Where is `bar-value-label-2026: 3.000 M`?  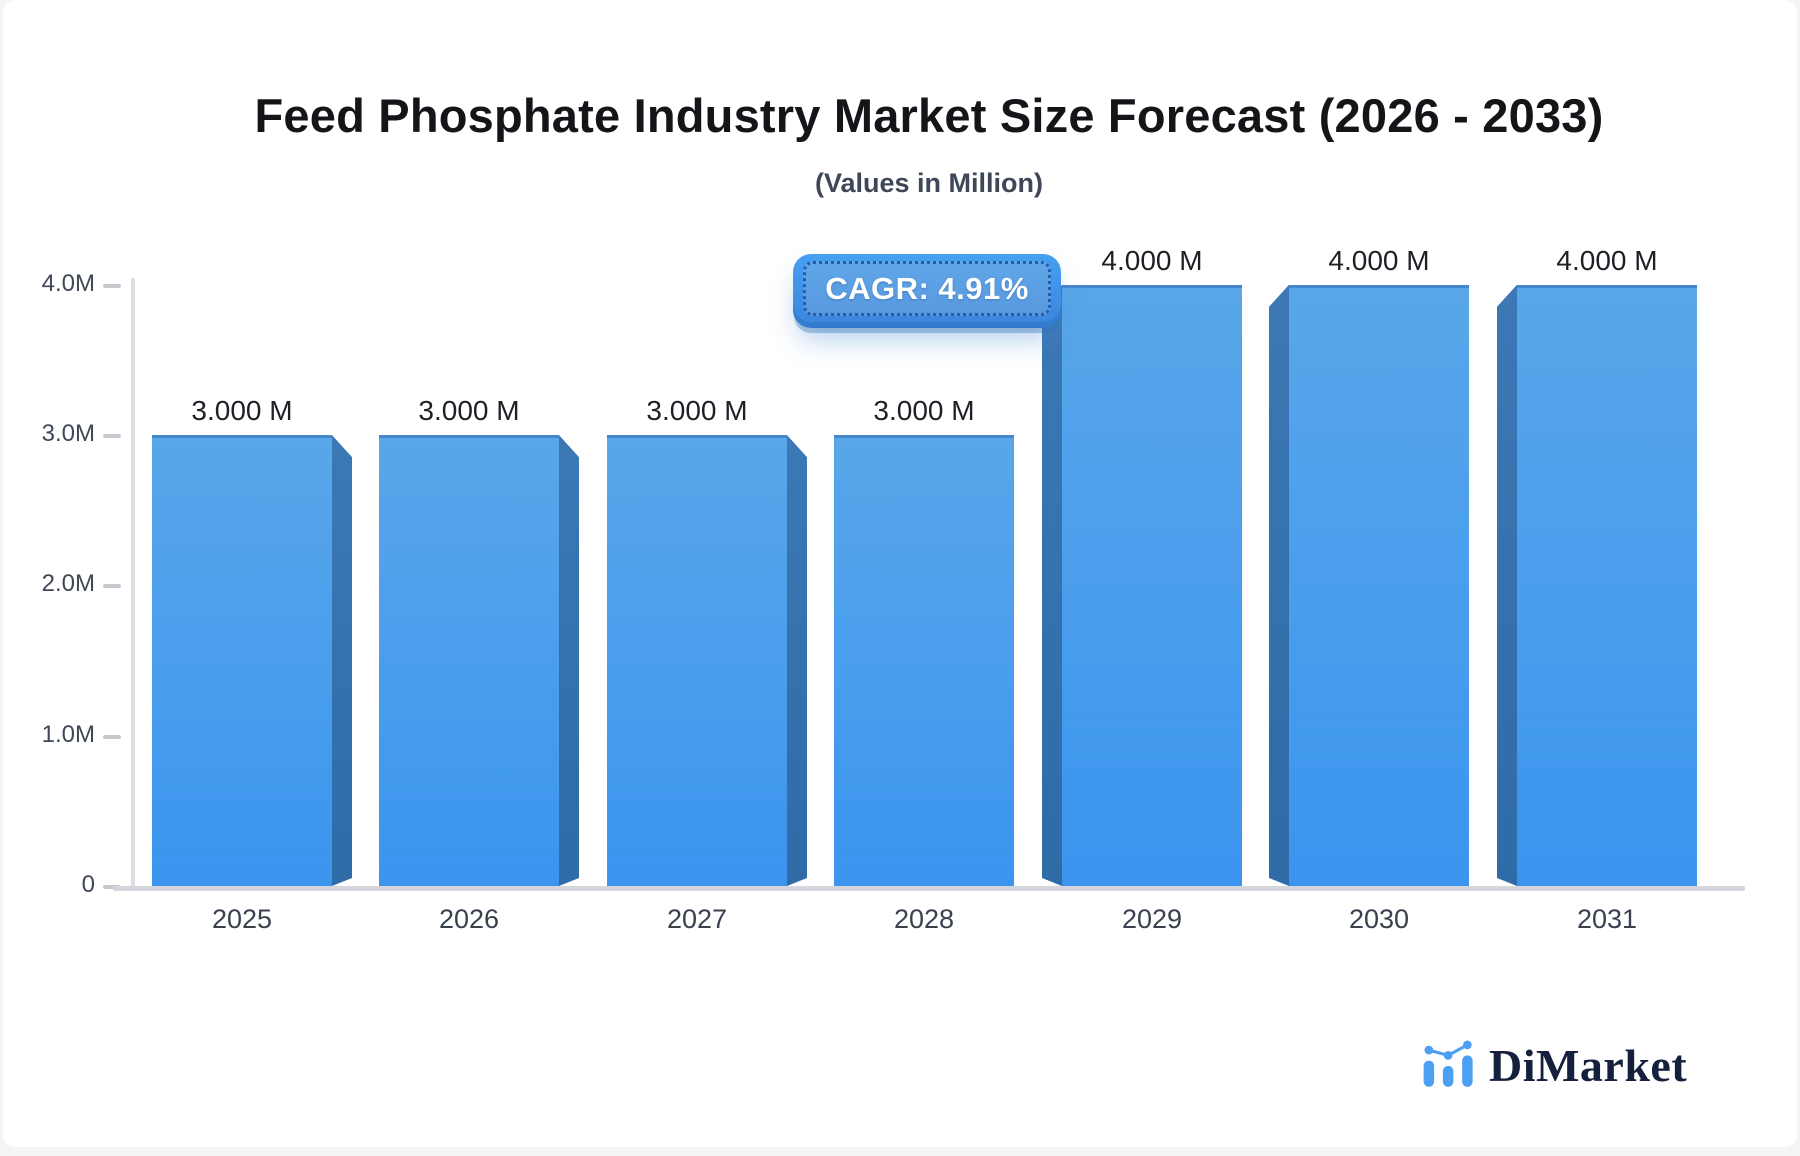 bar-value-label-2026: 3.000 M is located at coordinates (469, 411).